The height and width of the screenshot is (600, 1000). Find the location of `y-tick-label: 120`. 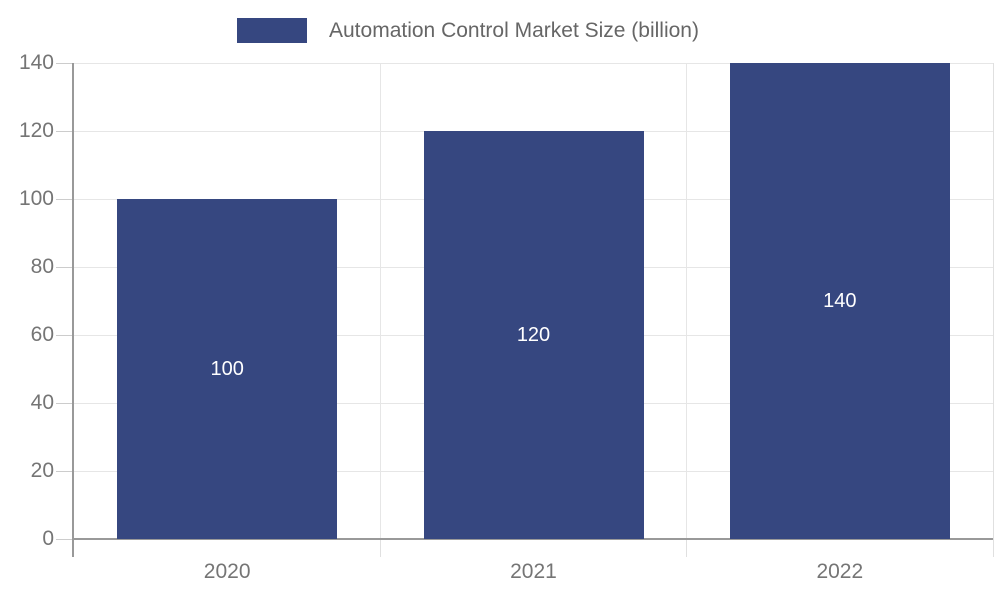

y-tick-label: 120 is located at coordinates (36, 130).